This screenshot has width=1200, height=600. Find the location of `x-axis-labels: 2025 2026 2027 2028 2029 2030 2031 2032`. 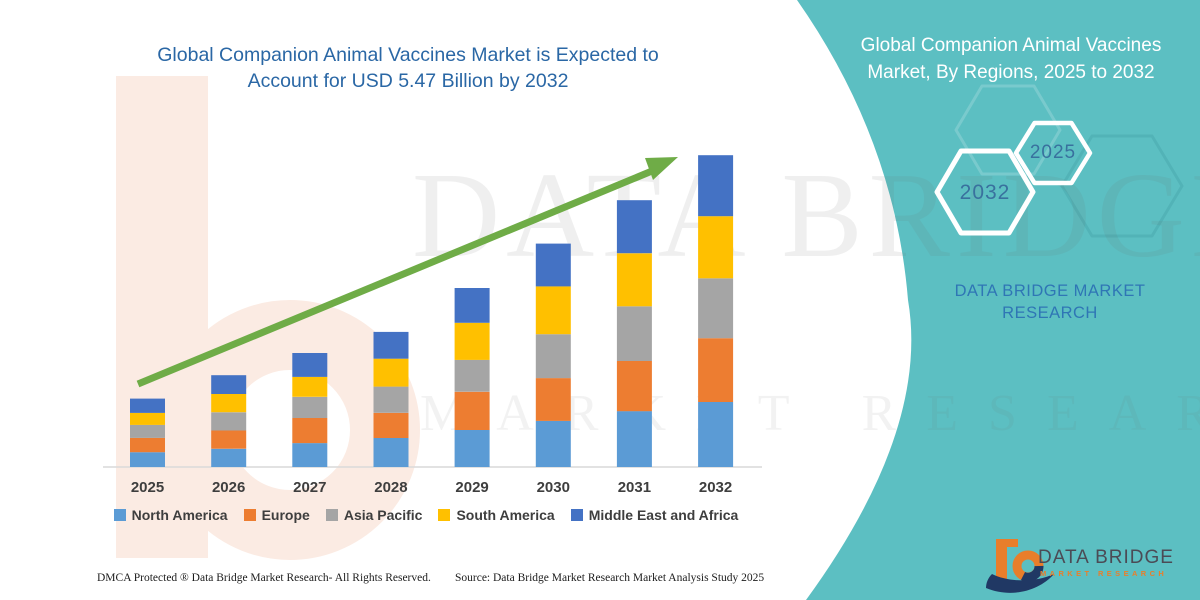

x-axis-labels: 2025 2026 2027 2028 2029 2030 2031 2032 is located at coordinates (390, 489).